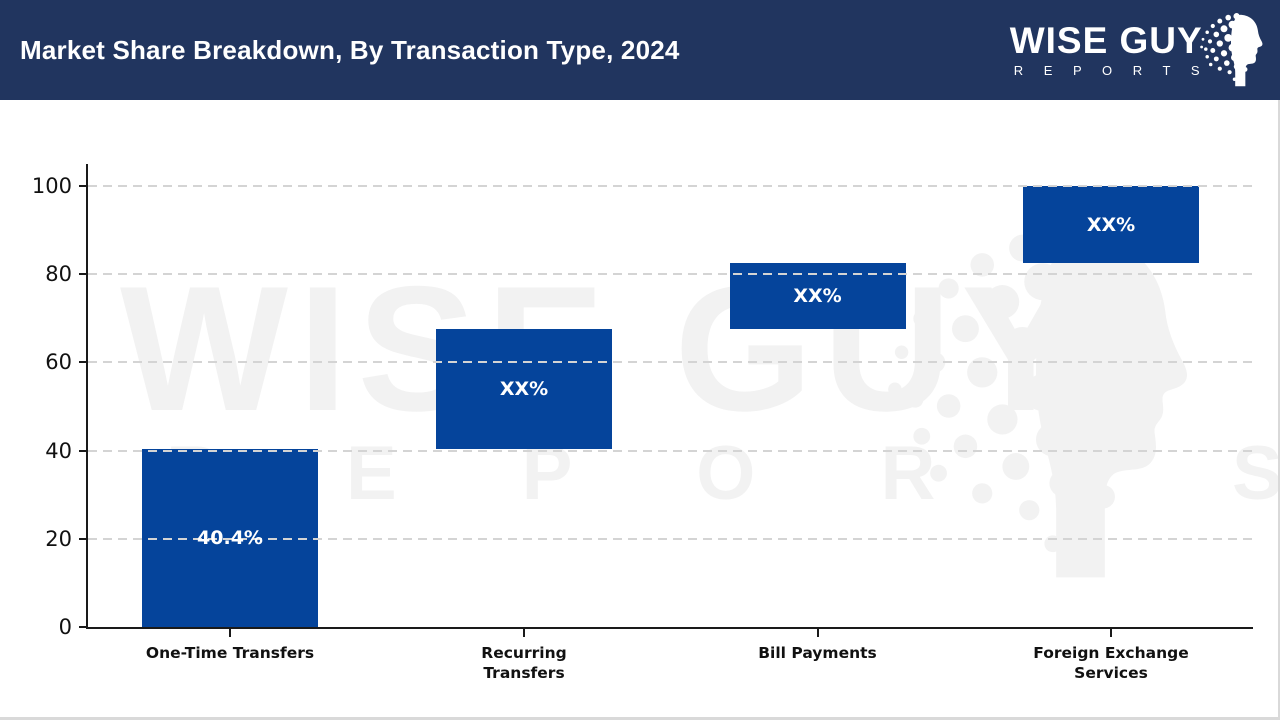 The image size is (1280, 720). I want to click on y-tick-label-40: 40, so click(58, 450).